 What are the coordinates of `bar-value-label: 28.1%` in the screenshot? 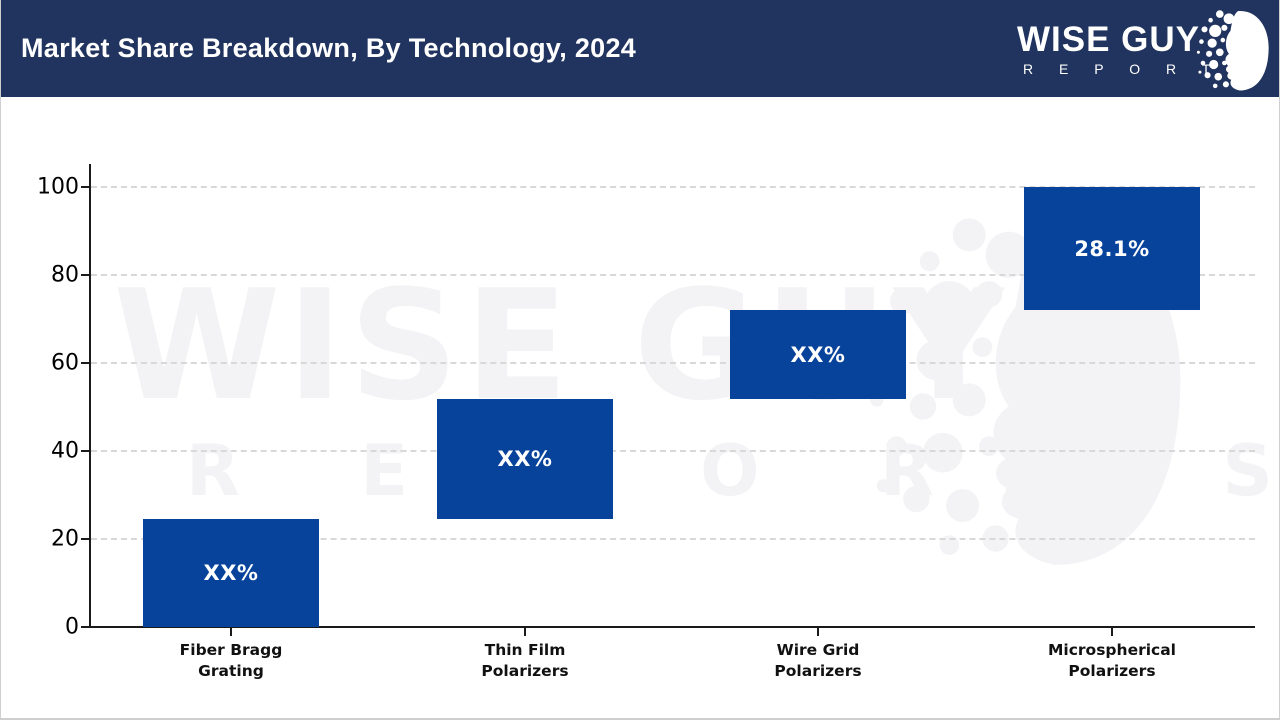 It's located at (1112, 248).